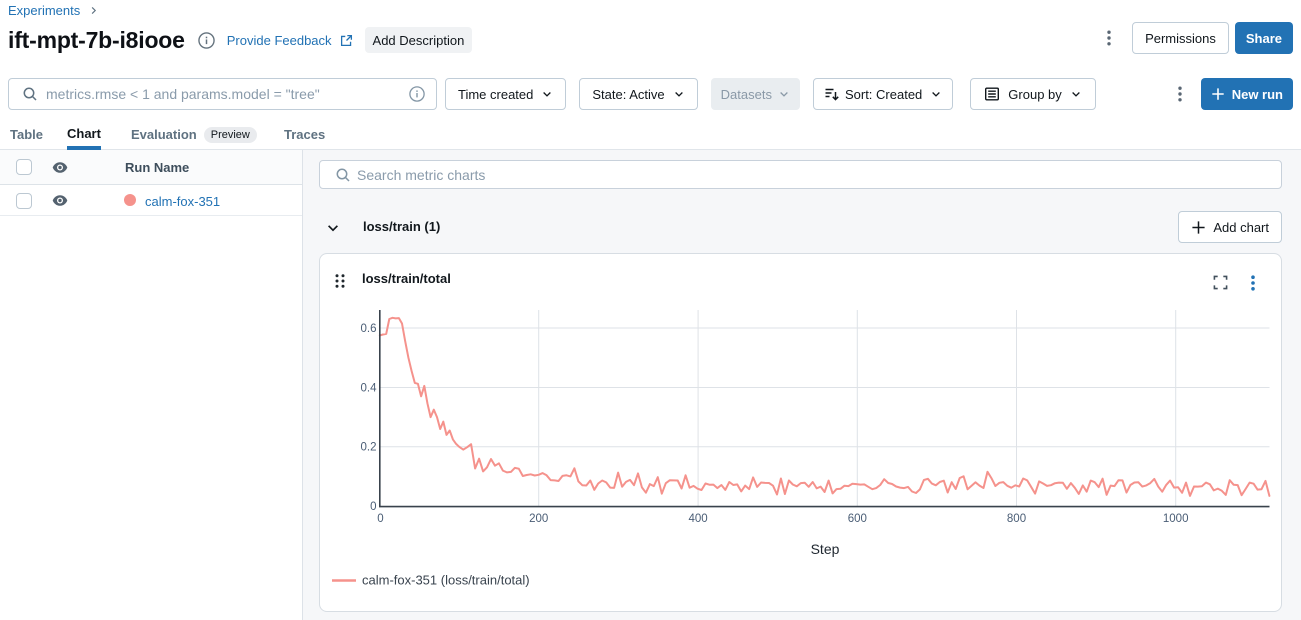  I want to click on svg-text: Step, so click(825, 549).